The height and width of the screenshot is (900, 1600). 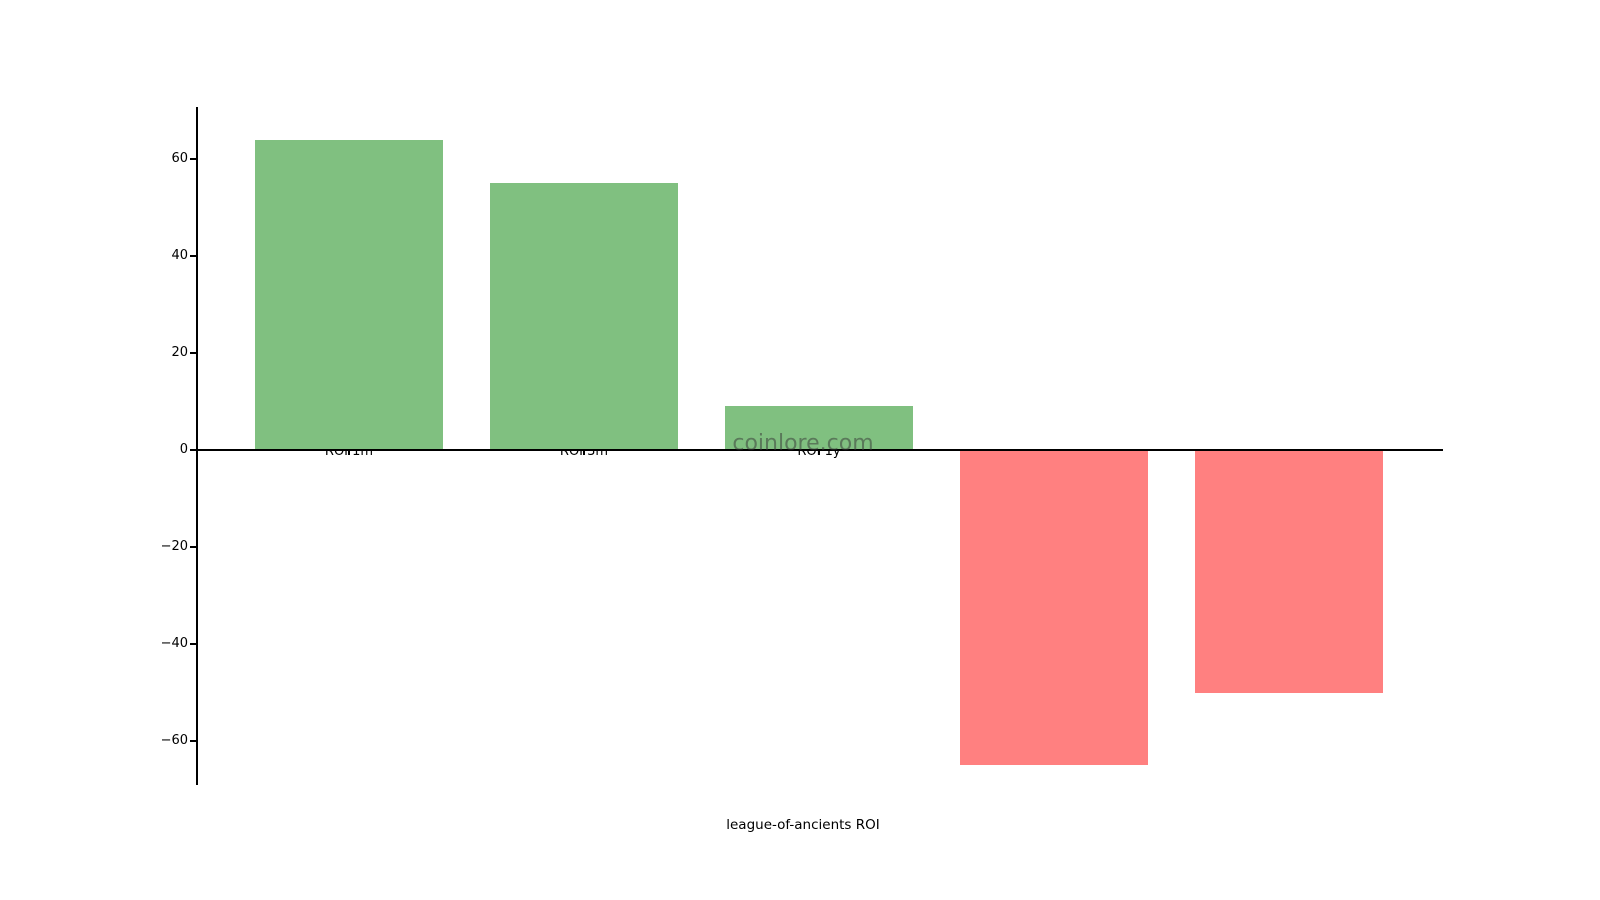 I want to click on y-tick-label: 0, so click(x=183, y=449).